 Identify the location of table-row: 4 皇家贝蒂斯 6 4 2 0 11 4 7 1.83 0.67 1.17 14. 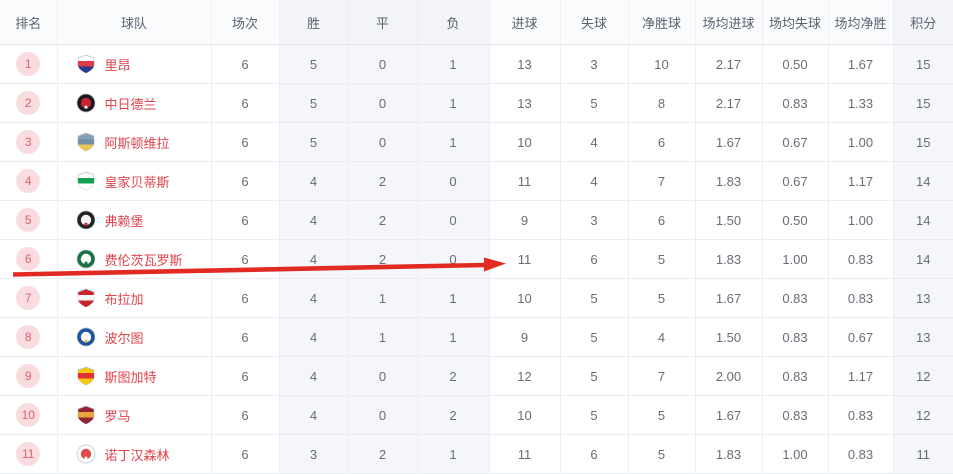
(476, 181).